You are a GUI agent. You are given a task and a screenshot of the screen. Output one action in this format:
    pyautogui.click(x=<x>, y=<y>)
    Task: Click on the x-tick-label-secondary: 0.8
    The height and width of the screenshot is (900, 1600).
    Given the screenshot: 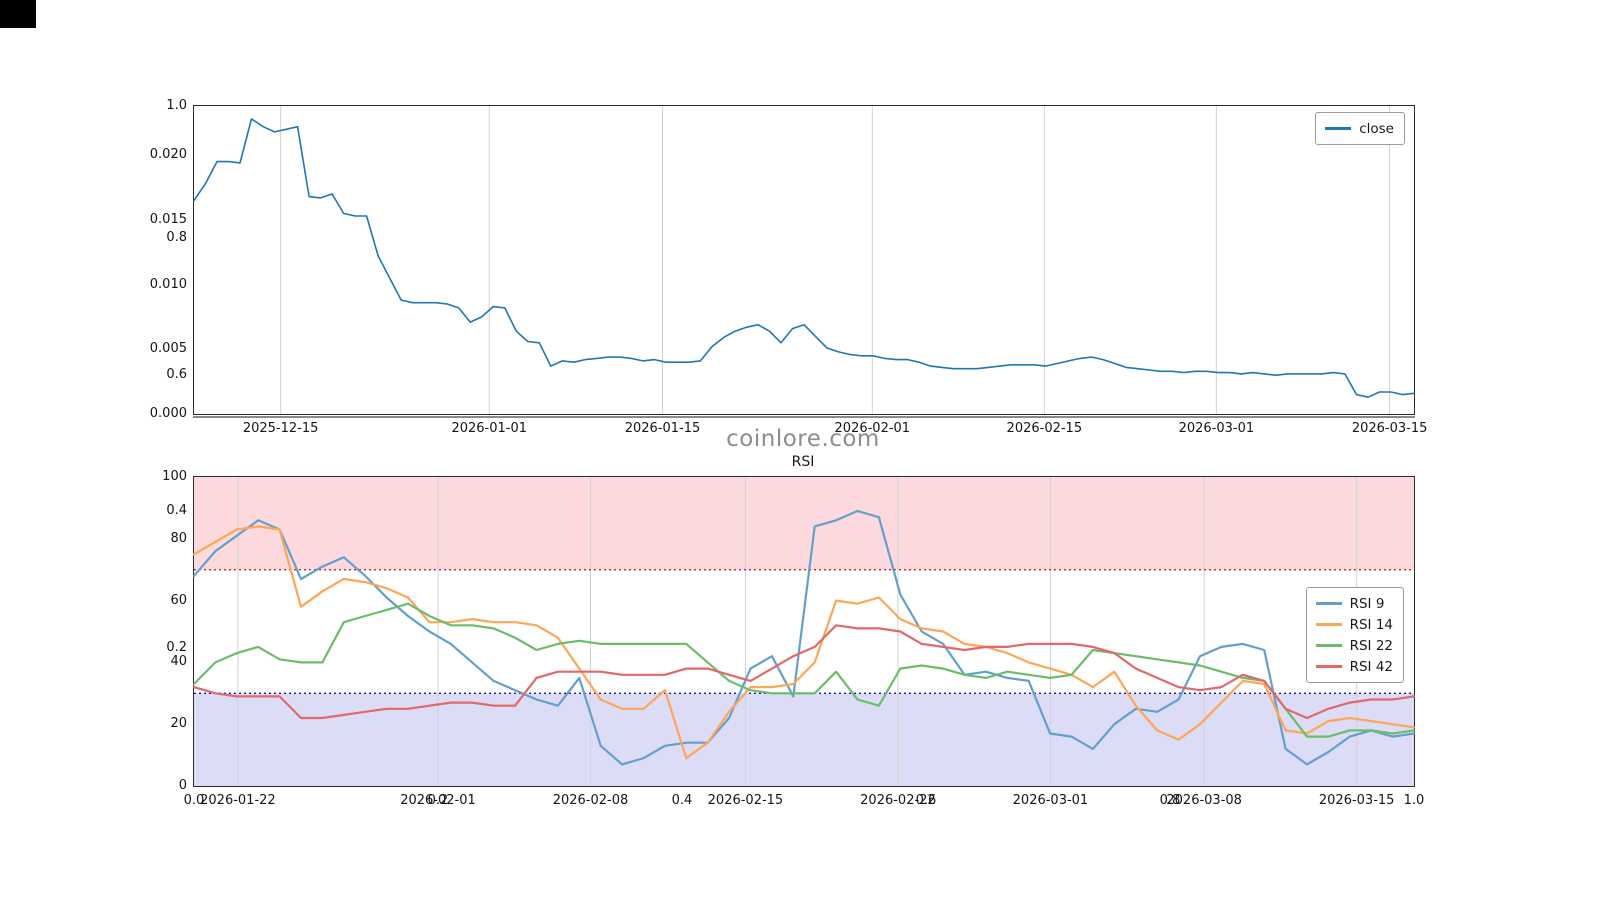 What is the action you would take?
    pyautogui.click(x=1170, y=800)
    